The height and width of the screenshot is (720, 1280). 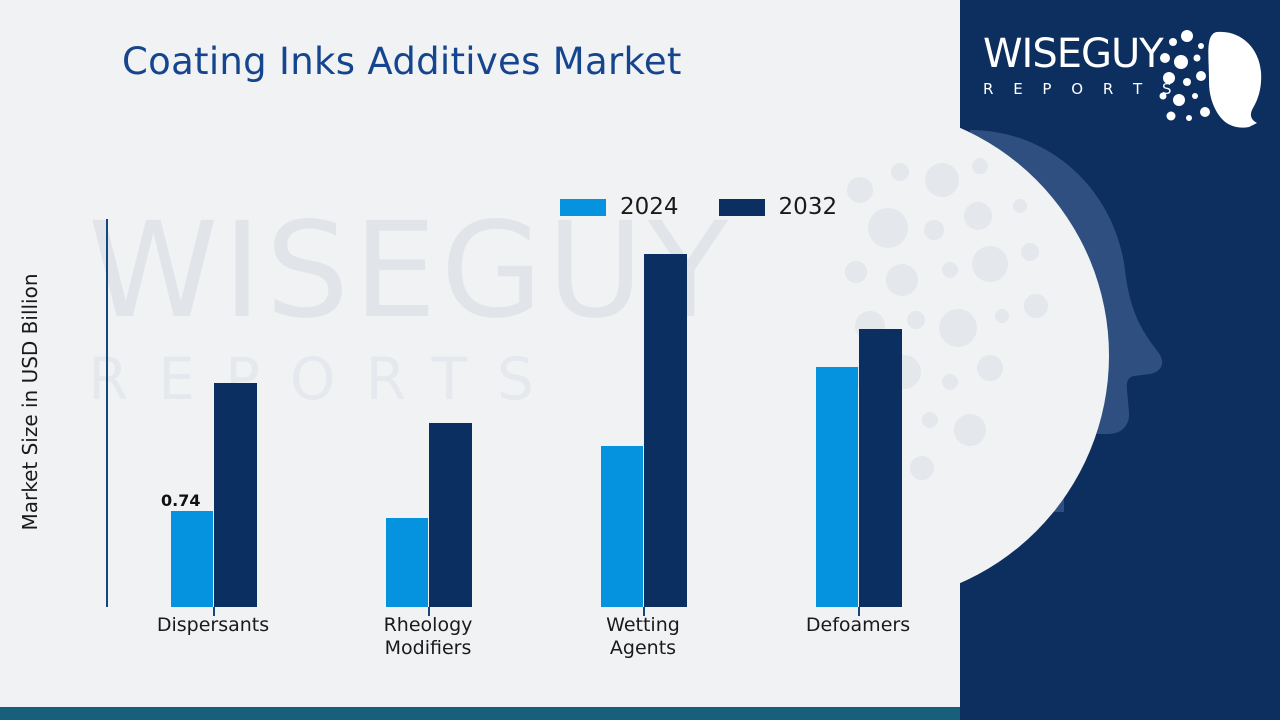 I want to click on logo-wordmark: WISEGUY, so click(x=1073, y=54).